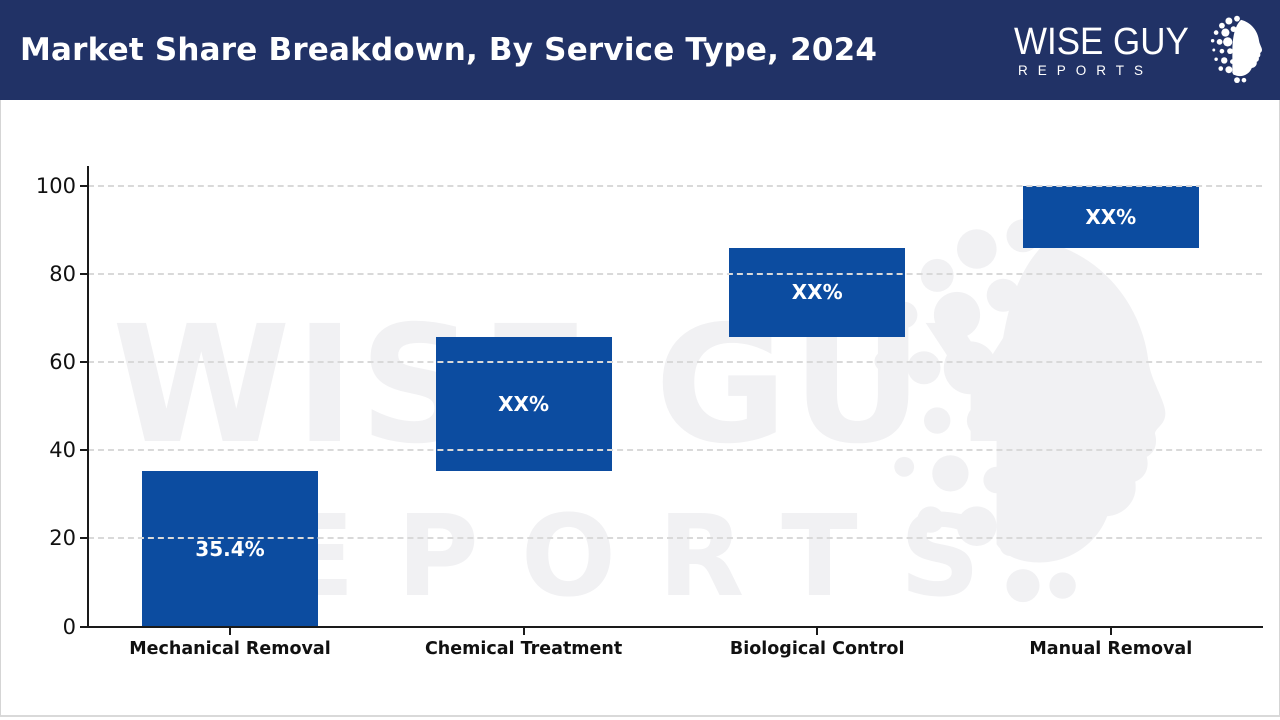  Describe the element at coordinates (62, 450) in the screenshot. I see `y-tick-label-40: 40` at that location.